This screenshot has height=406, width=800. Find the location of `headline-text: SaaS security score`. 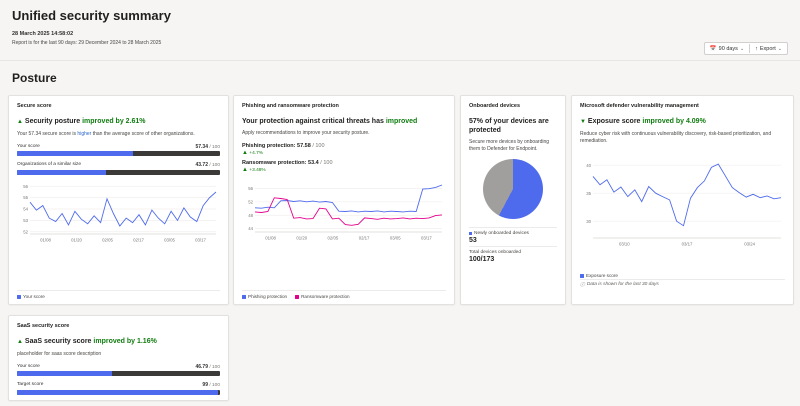

headline-text: SaaS security score is located at coordinates (58, 341).